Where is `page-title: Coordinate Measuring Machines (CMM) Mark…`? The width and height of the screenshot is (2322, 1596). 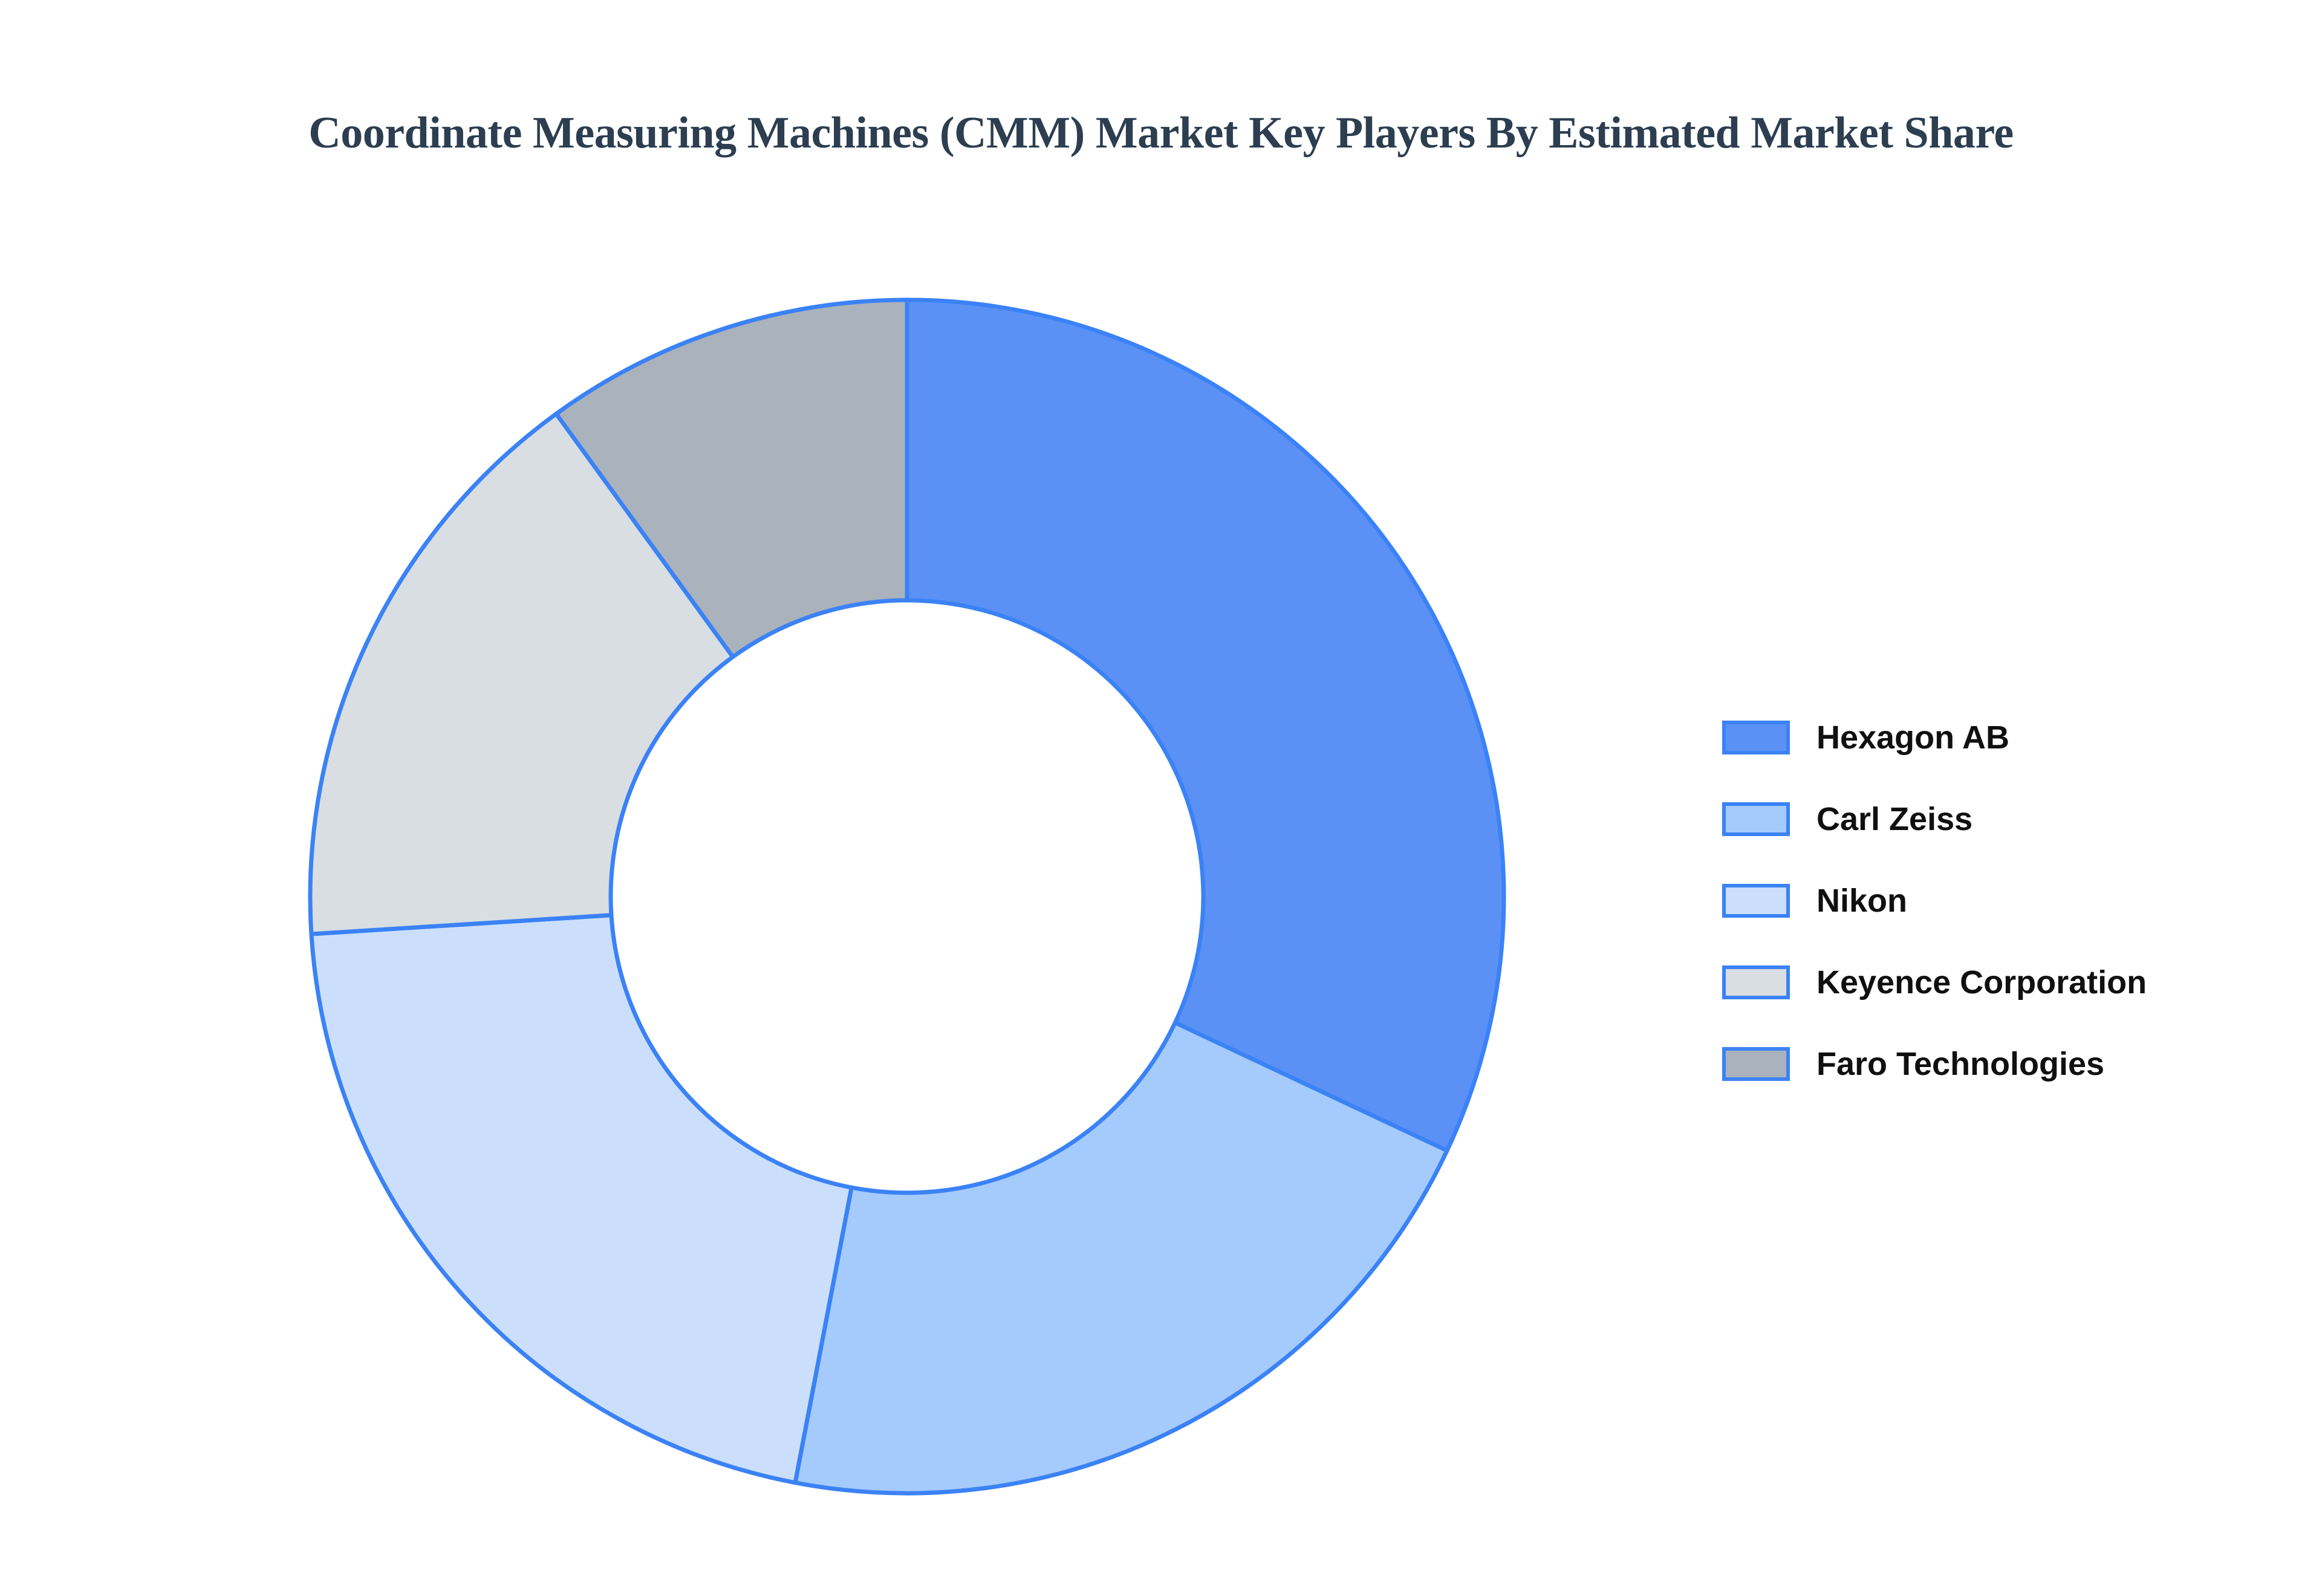
page-title: Coordinate Measuring Machines (CMM) Mark… is located at coordinates (1161, 133).